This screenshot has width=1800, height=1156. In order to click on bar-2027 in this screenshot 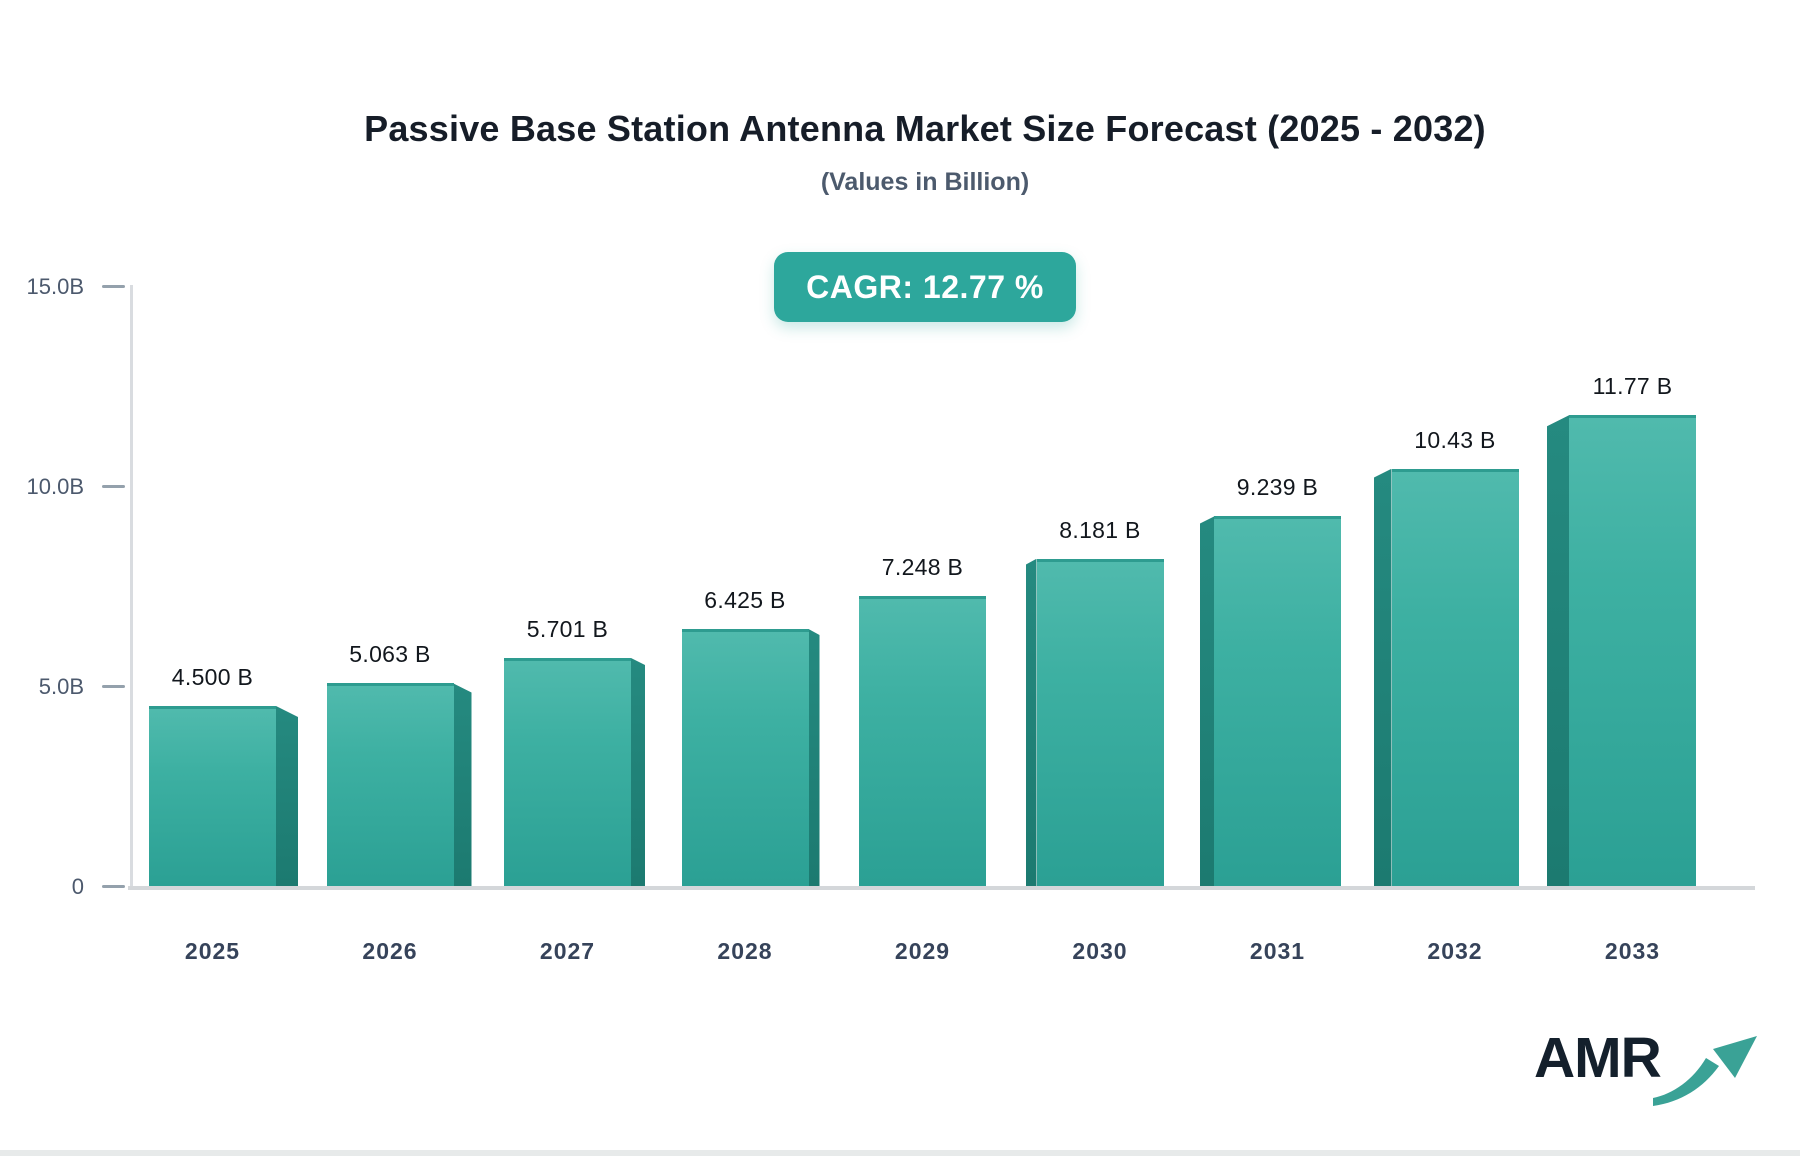, I will do `click(567, 771)`.